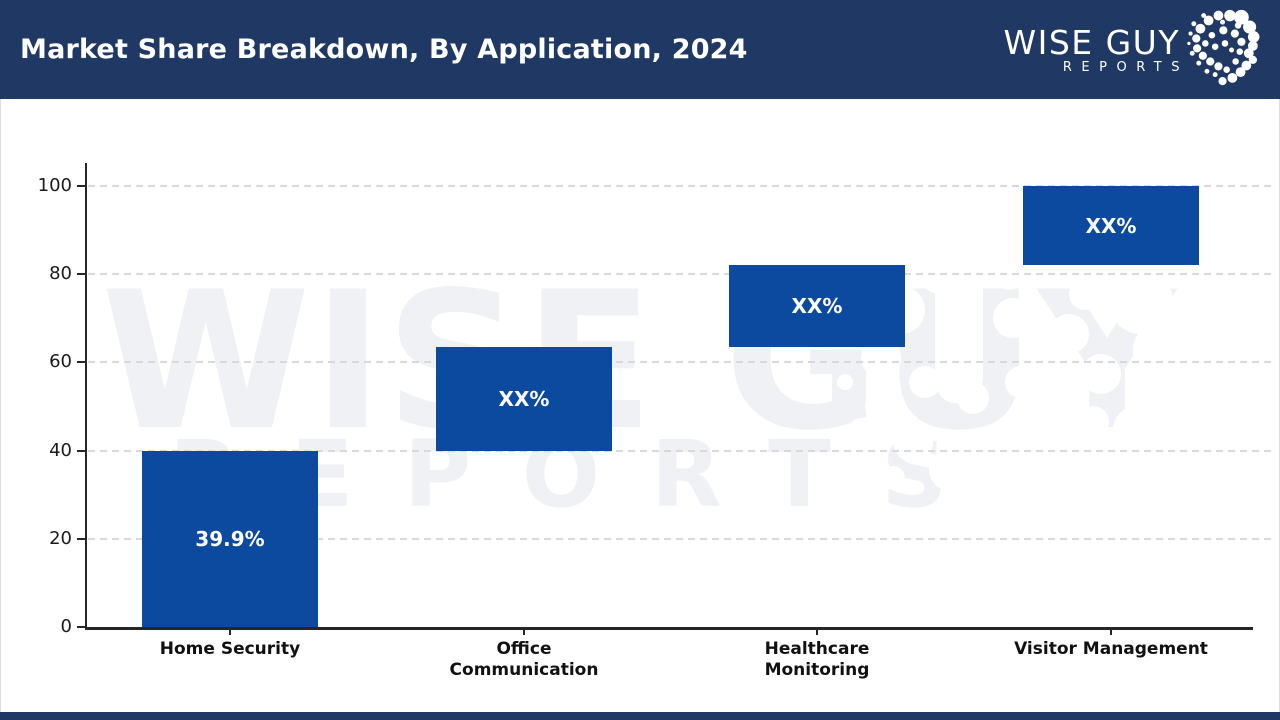  I want to click on bar-1: 39.9%, so click(230, 539).